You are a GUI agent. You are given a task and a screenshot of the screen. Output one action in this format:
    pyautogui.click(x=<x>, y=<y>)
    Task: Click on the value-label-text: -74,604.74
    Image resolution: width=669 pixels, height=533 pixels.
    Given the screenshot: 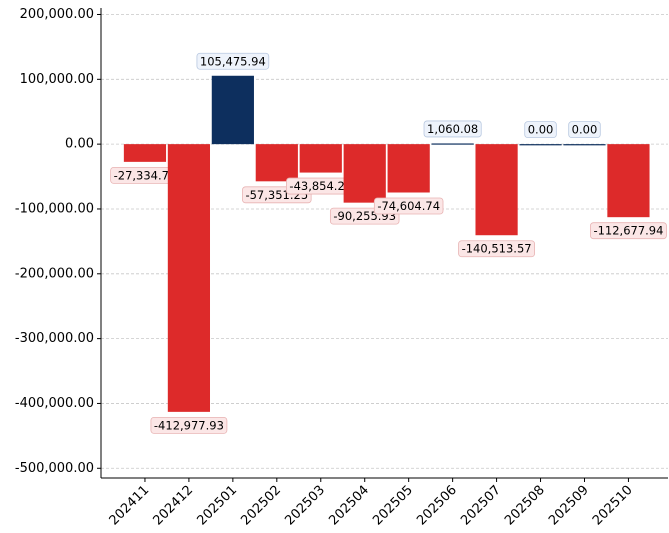 What is the action you would take?
    pyautogui.click(x=408, y=206)
    